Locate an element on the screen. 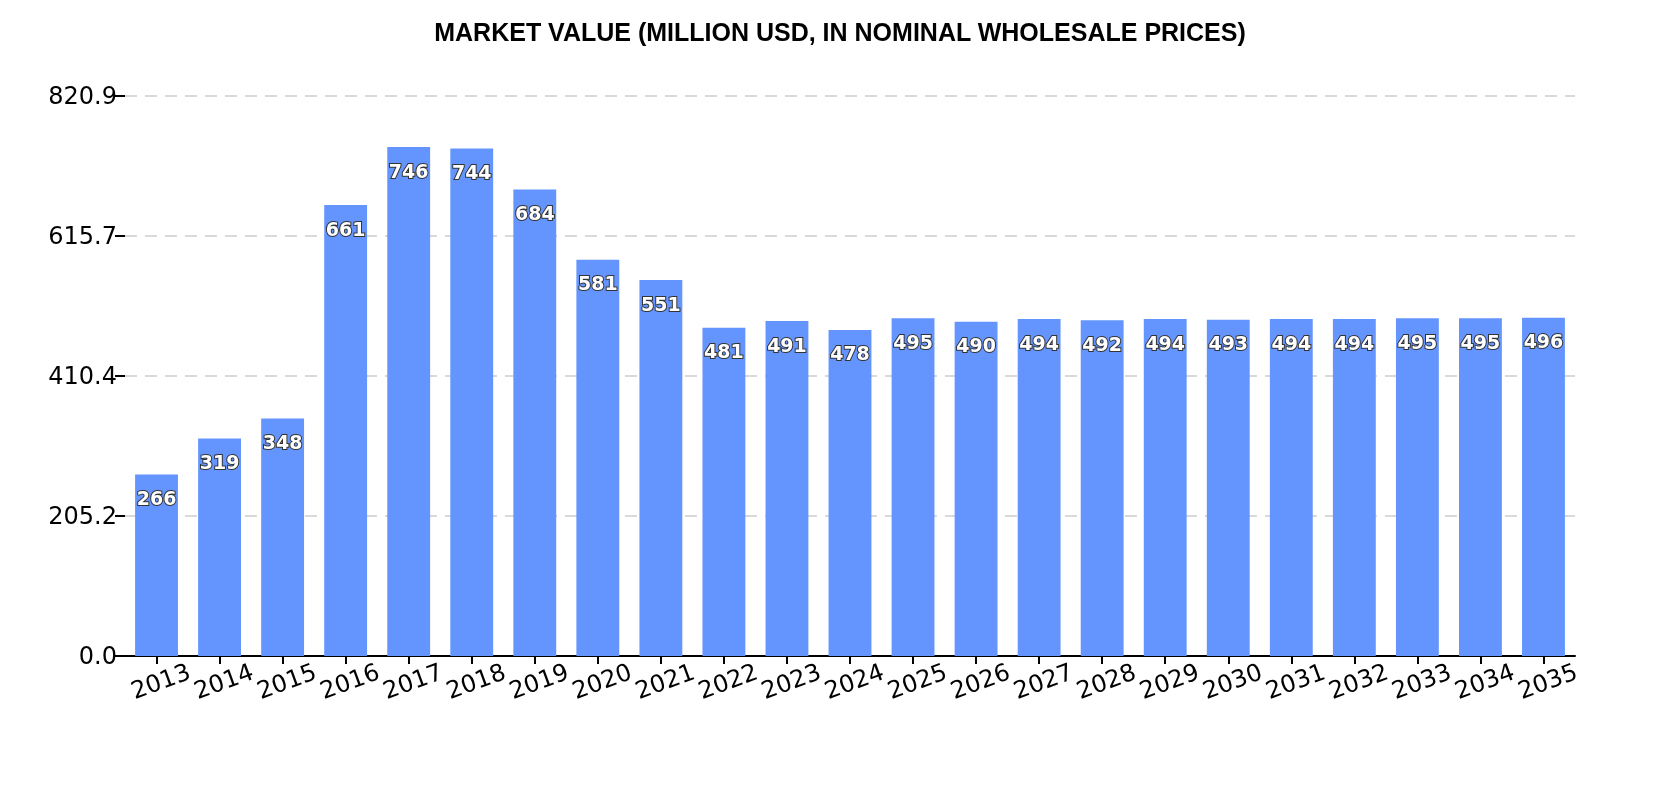  data-label: 490 is located at coordinates (976, 345).